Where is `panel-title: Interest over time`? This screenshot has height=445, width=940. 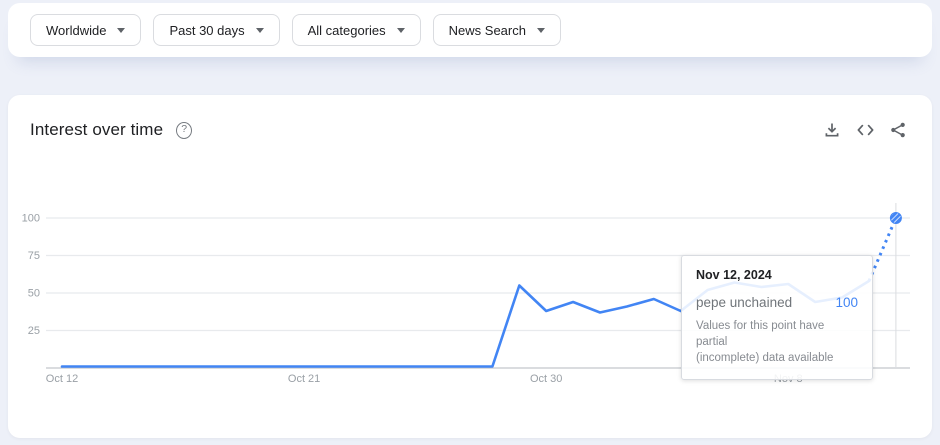
panel-title: Interest over time is located at coordinates (97, 129).